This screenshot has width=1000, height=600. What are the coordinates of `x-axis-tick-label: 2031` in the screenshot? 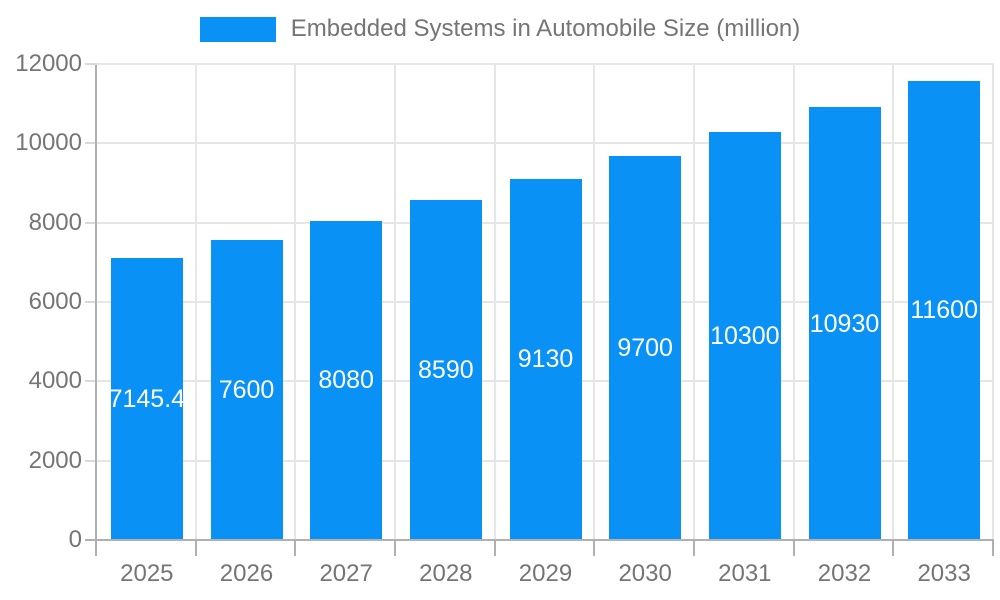 It's located at (745, 573).